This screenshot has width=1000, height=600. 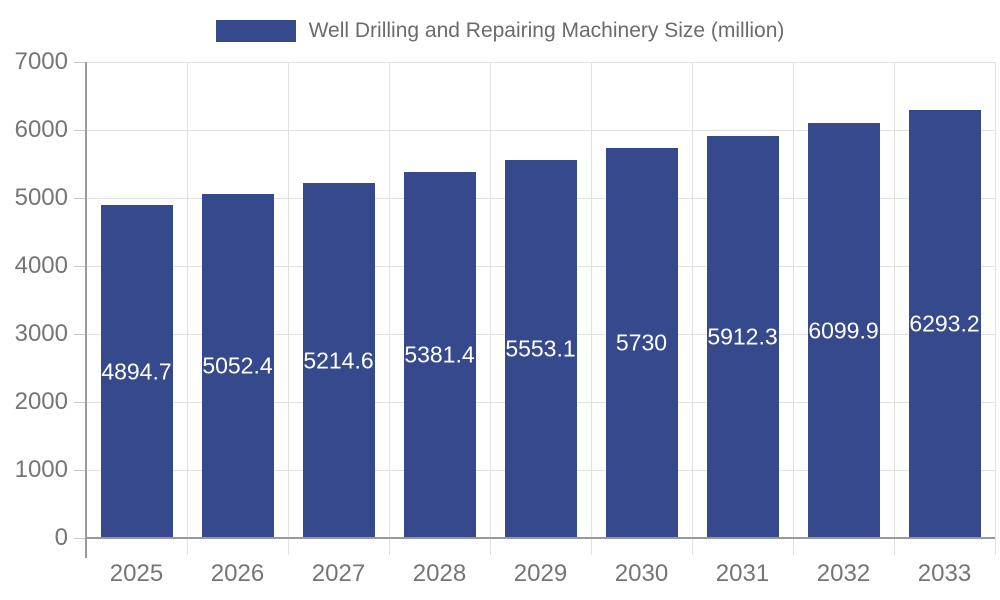 I want to click on bar-value-label: 6293.2, so click(x=944, y=323).